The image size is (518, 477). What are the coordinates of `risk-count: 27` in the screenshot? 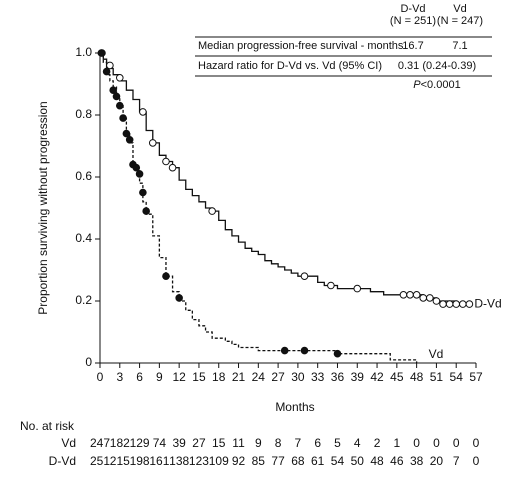 It's located at (199, 443).